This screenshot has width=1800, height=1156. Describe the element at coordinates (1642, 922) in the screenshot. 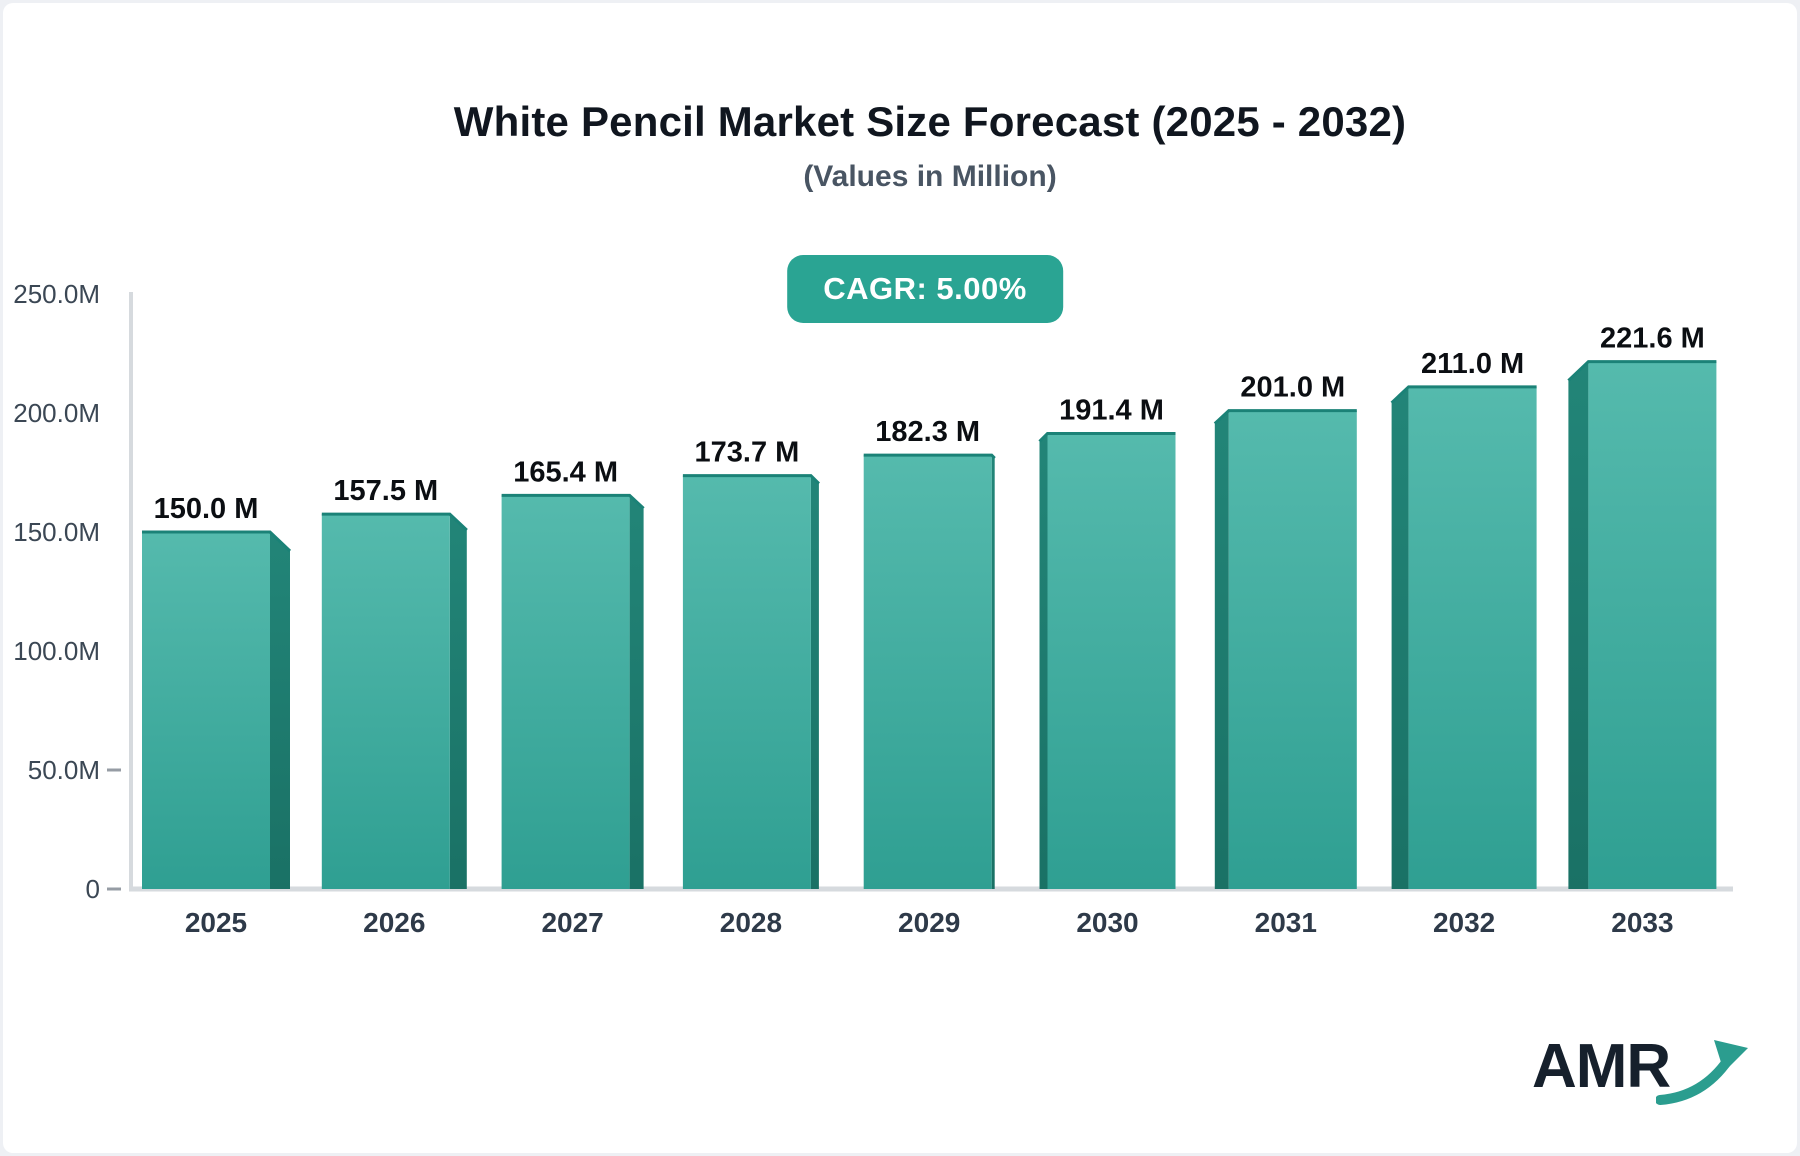

I see `x-axis-category-label: 2033` at that location.